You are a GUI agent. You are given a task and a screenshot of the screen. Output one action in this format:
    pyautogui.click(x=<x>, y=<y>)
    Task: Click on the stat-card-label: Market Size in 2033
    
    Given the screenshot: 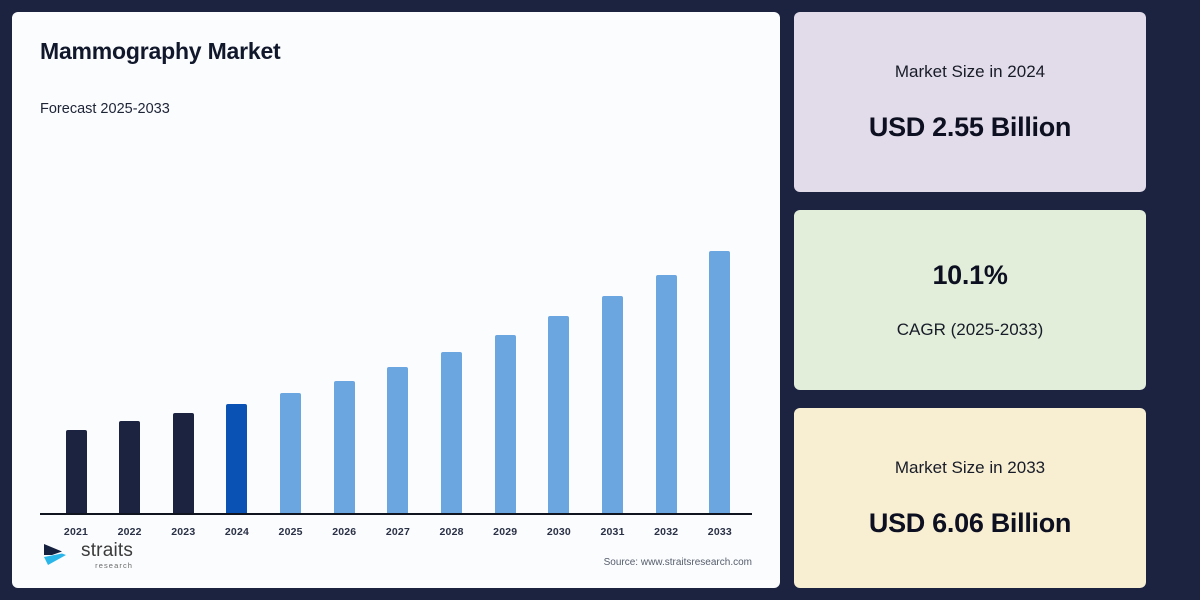 What is the action you would take?
    pyautogui.click(x=970, y=467)
    